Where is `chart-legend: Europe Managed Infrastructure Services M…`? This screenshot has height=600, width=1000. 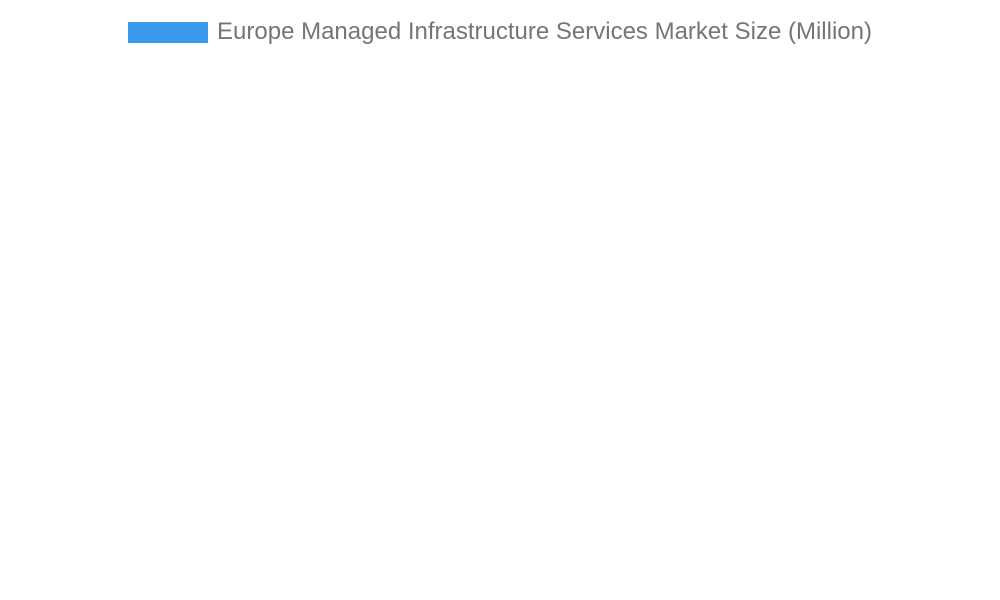
chart-legend: Europe Managed Infrastructure Services M… is located at coordinates (500, 32).